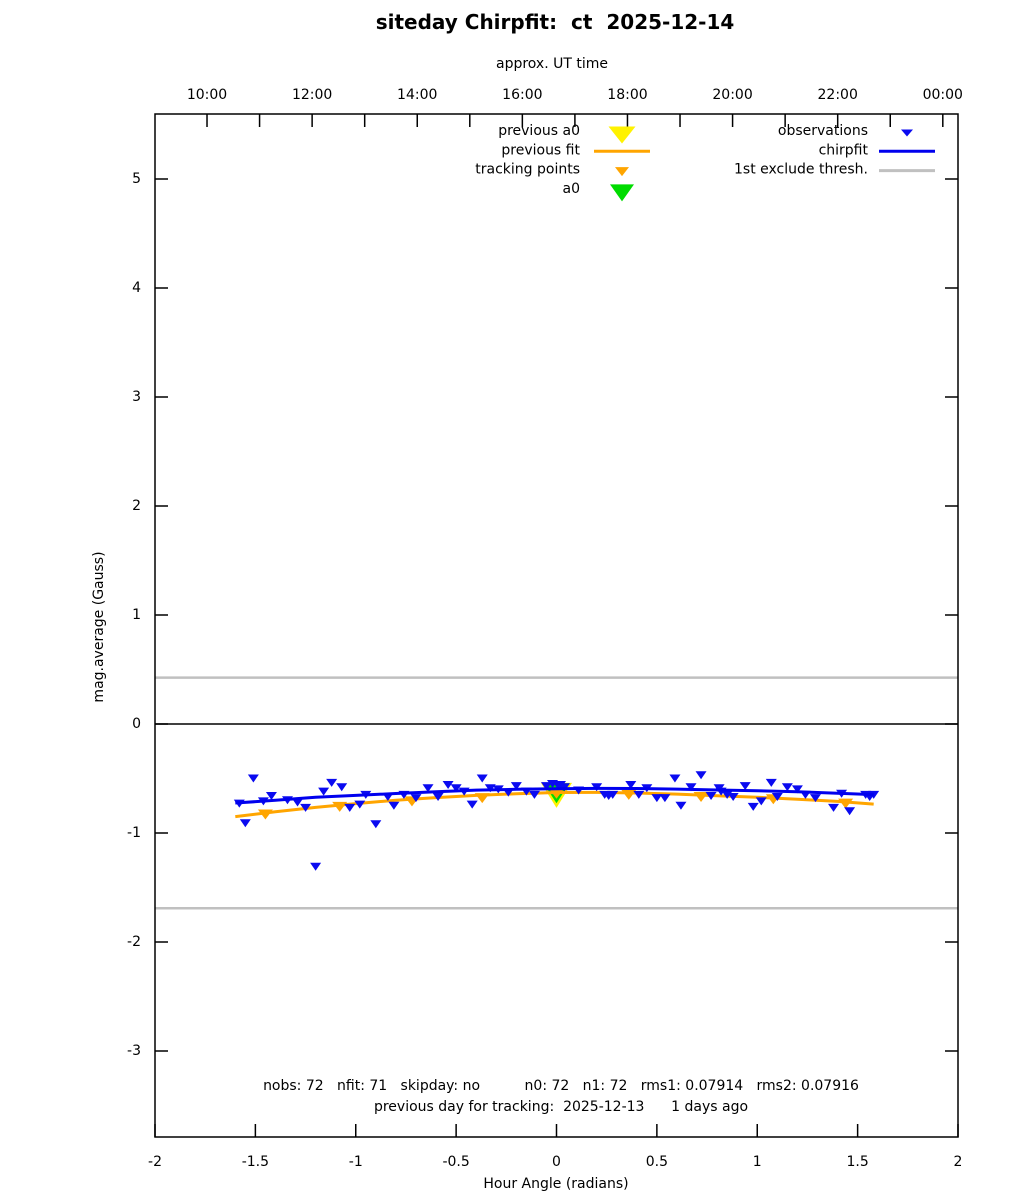 This screenshot has height=1200, width=1024. I want to click on legend-label-chirpfit: chirpfit, so click(844, 150).